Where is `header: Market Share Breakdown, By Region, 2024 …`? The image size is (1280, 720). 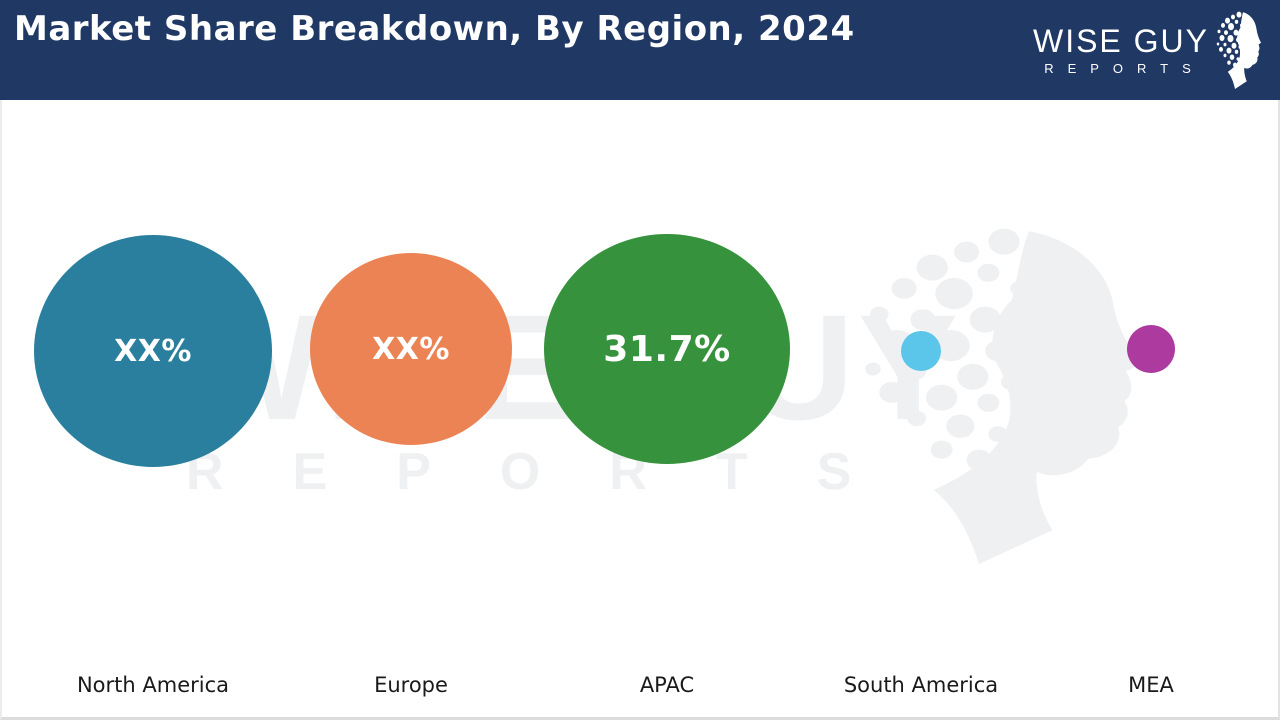
header: Market Share Breakdown, By Region, 2024 … is located at coordinates (640, 50).